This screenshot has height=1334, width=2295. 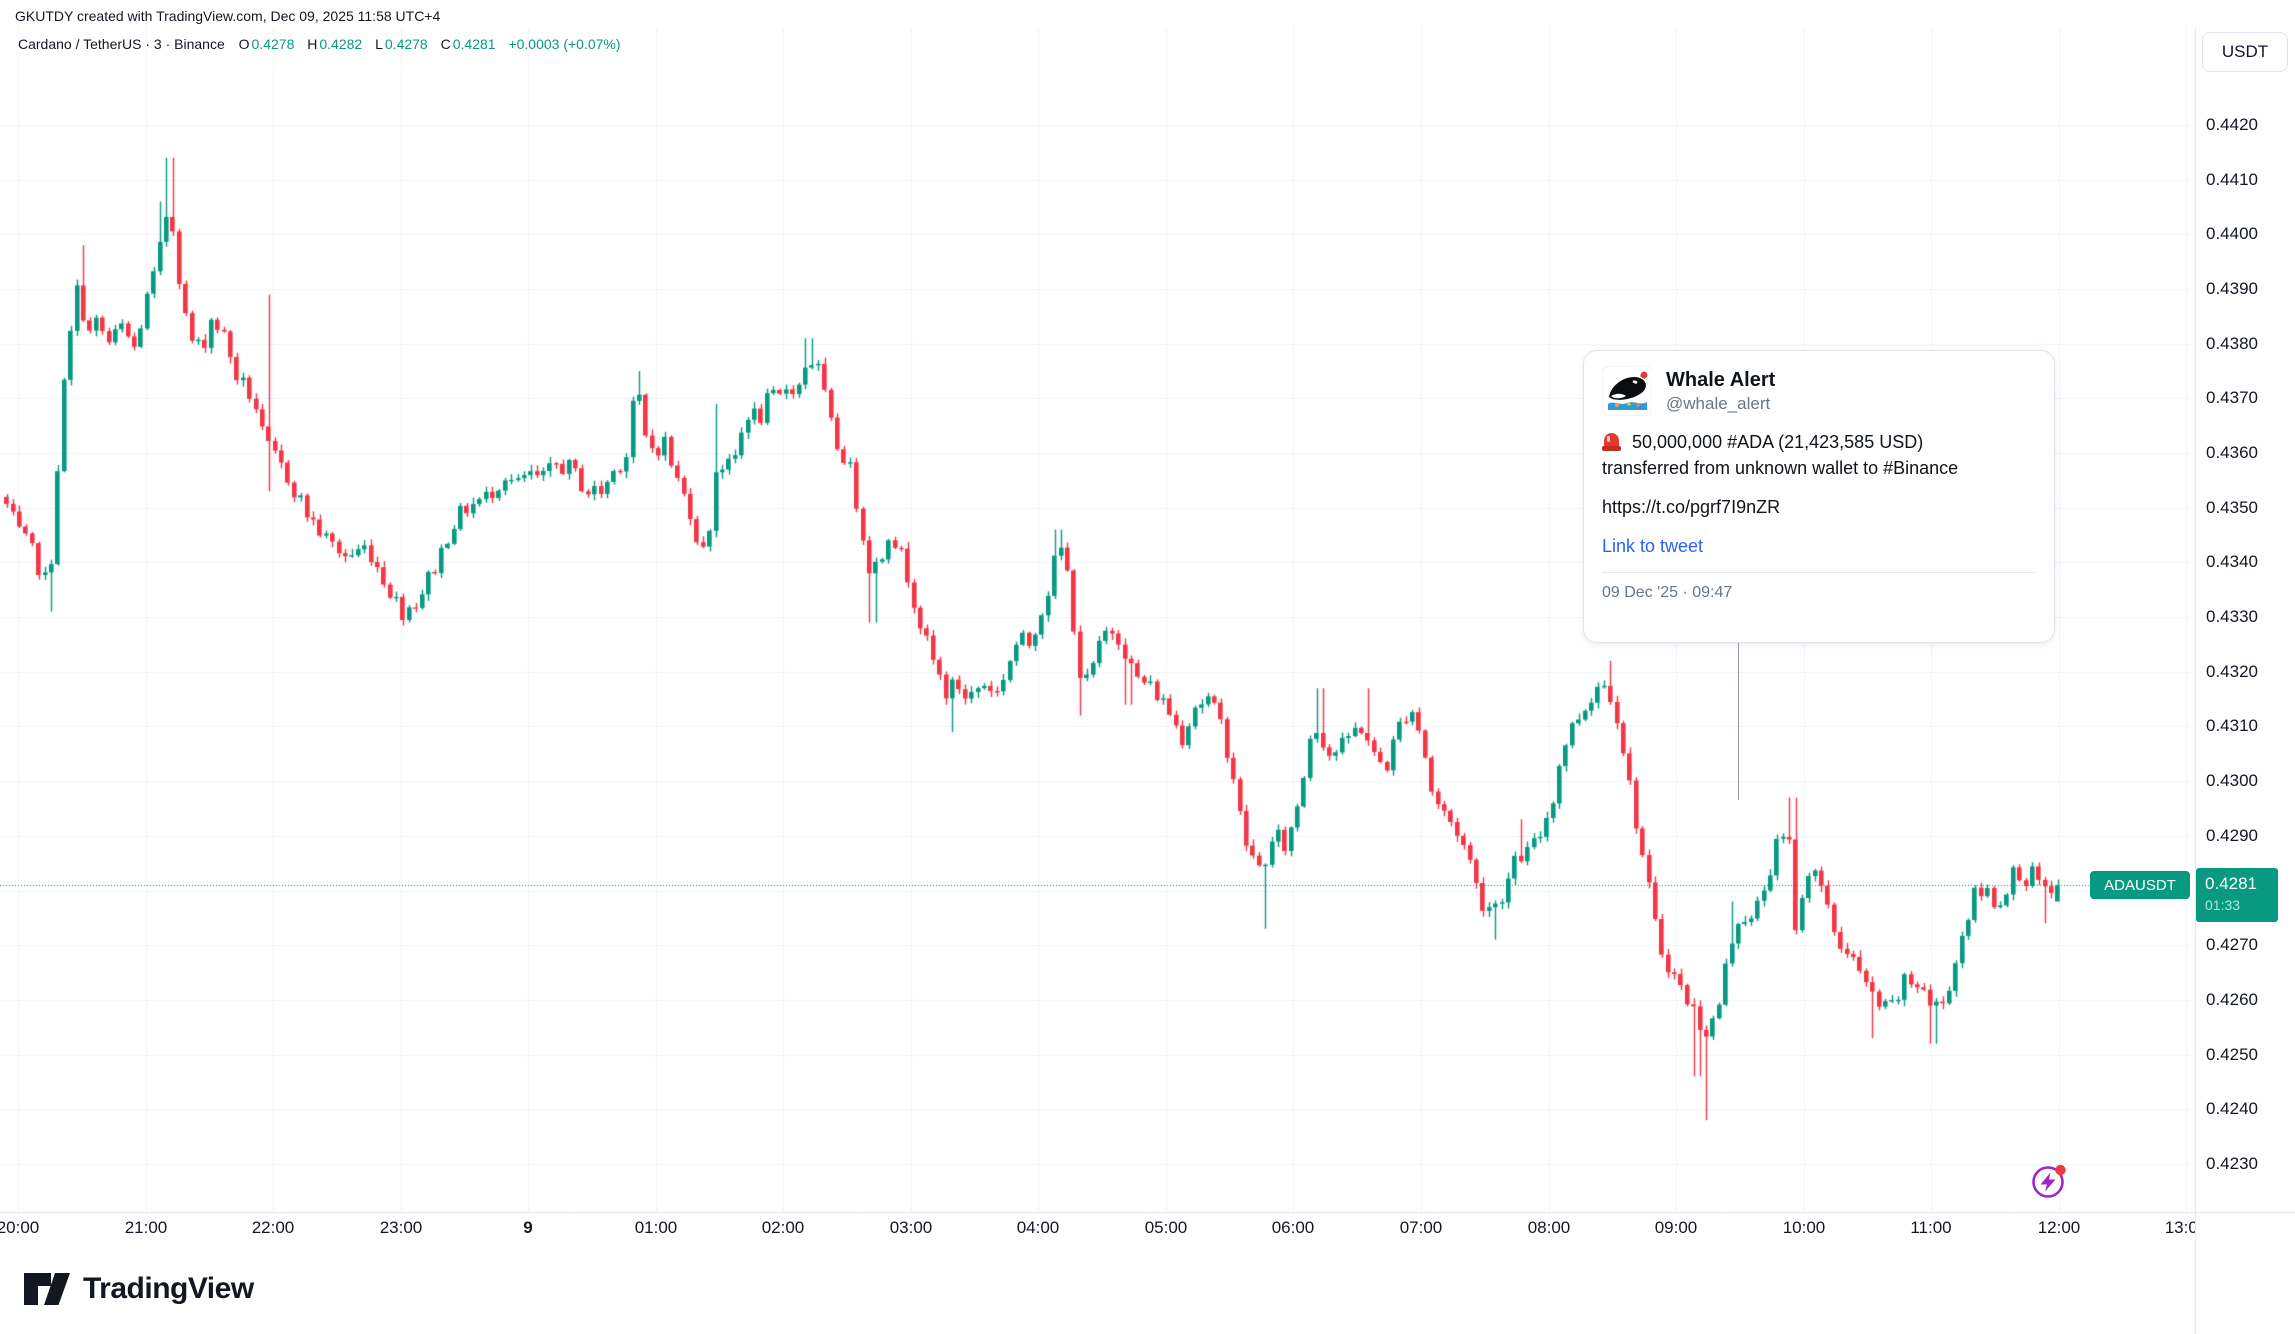 I want to click on tweet-author-handle: @whale_alert, so click(x=1718, y=403).